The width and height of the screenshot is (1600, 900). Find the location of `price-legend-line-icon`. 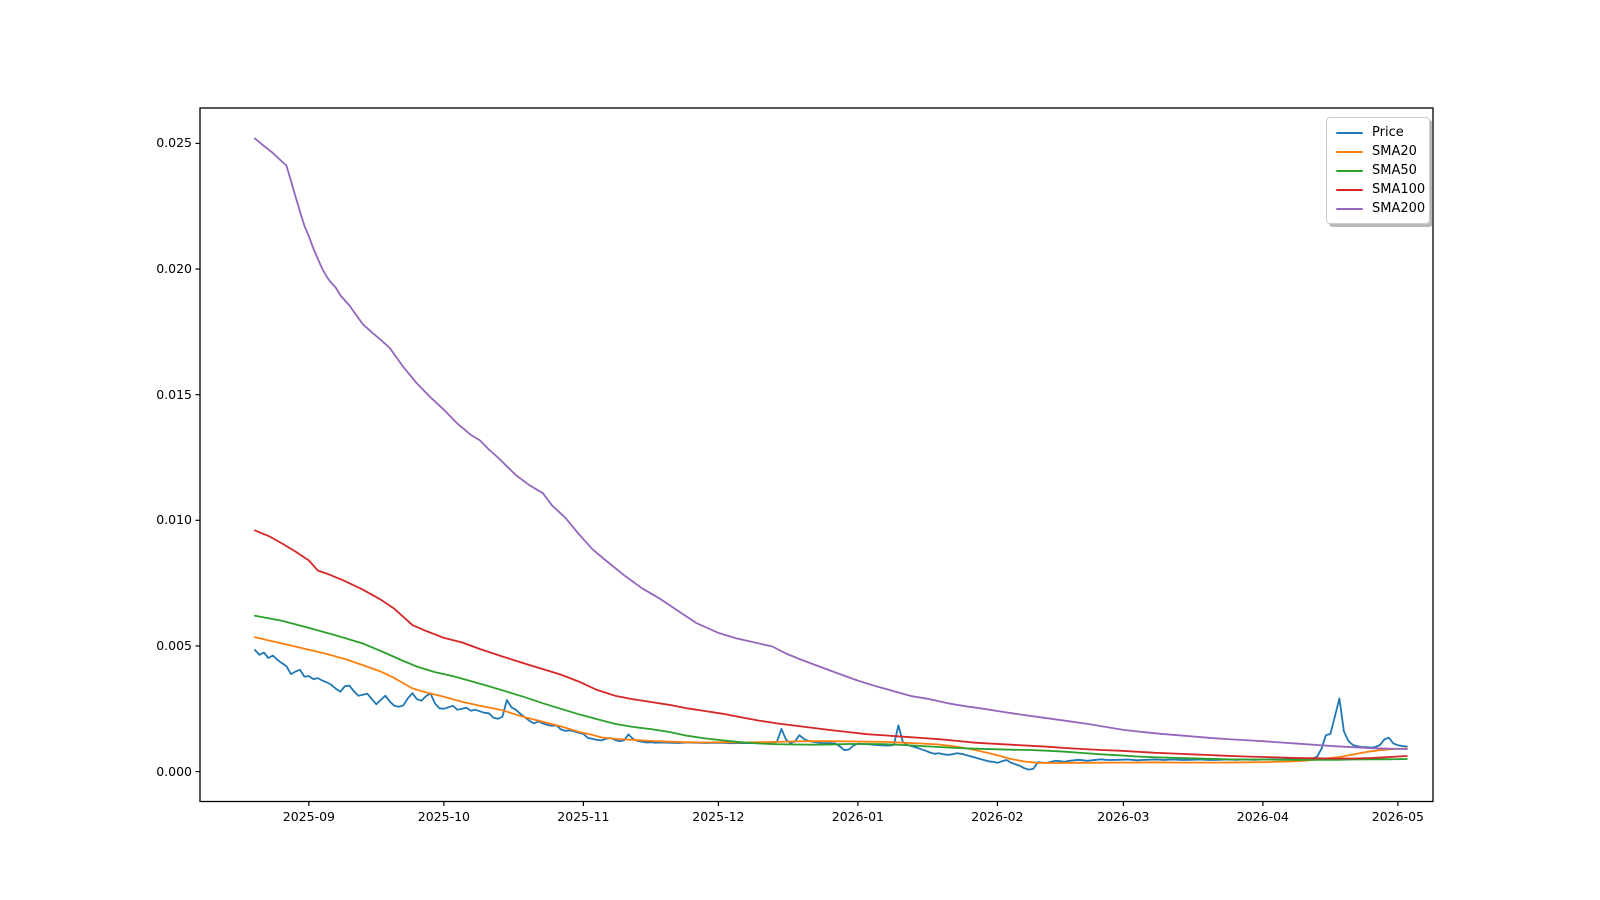

price-legend-line-icon is located at coordinates (1349, 132).